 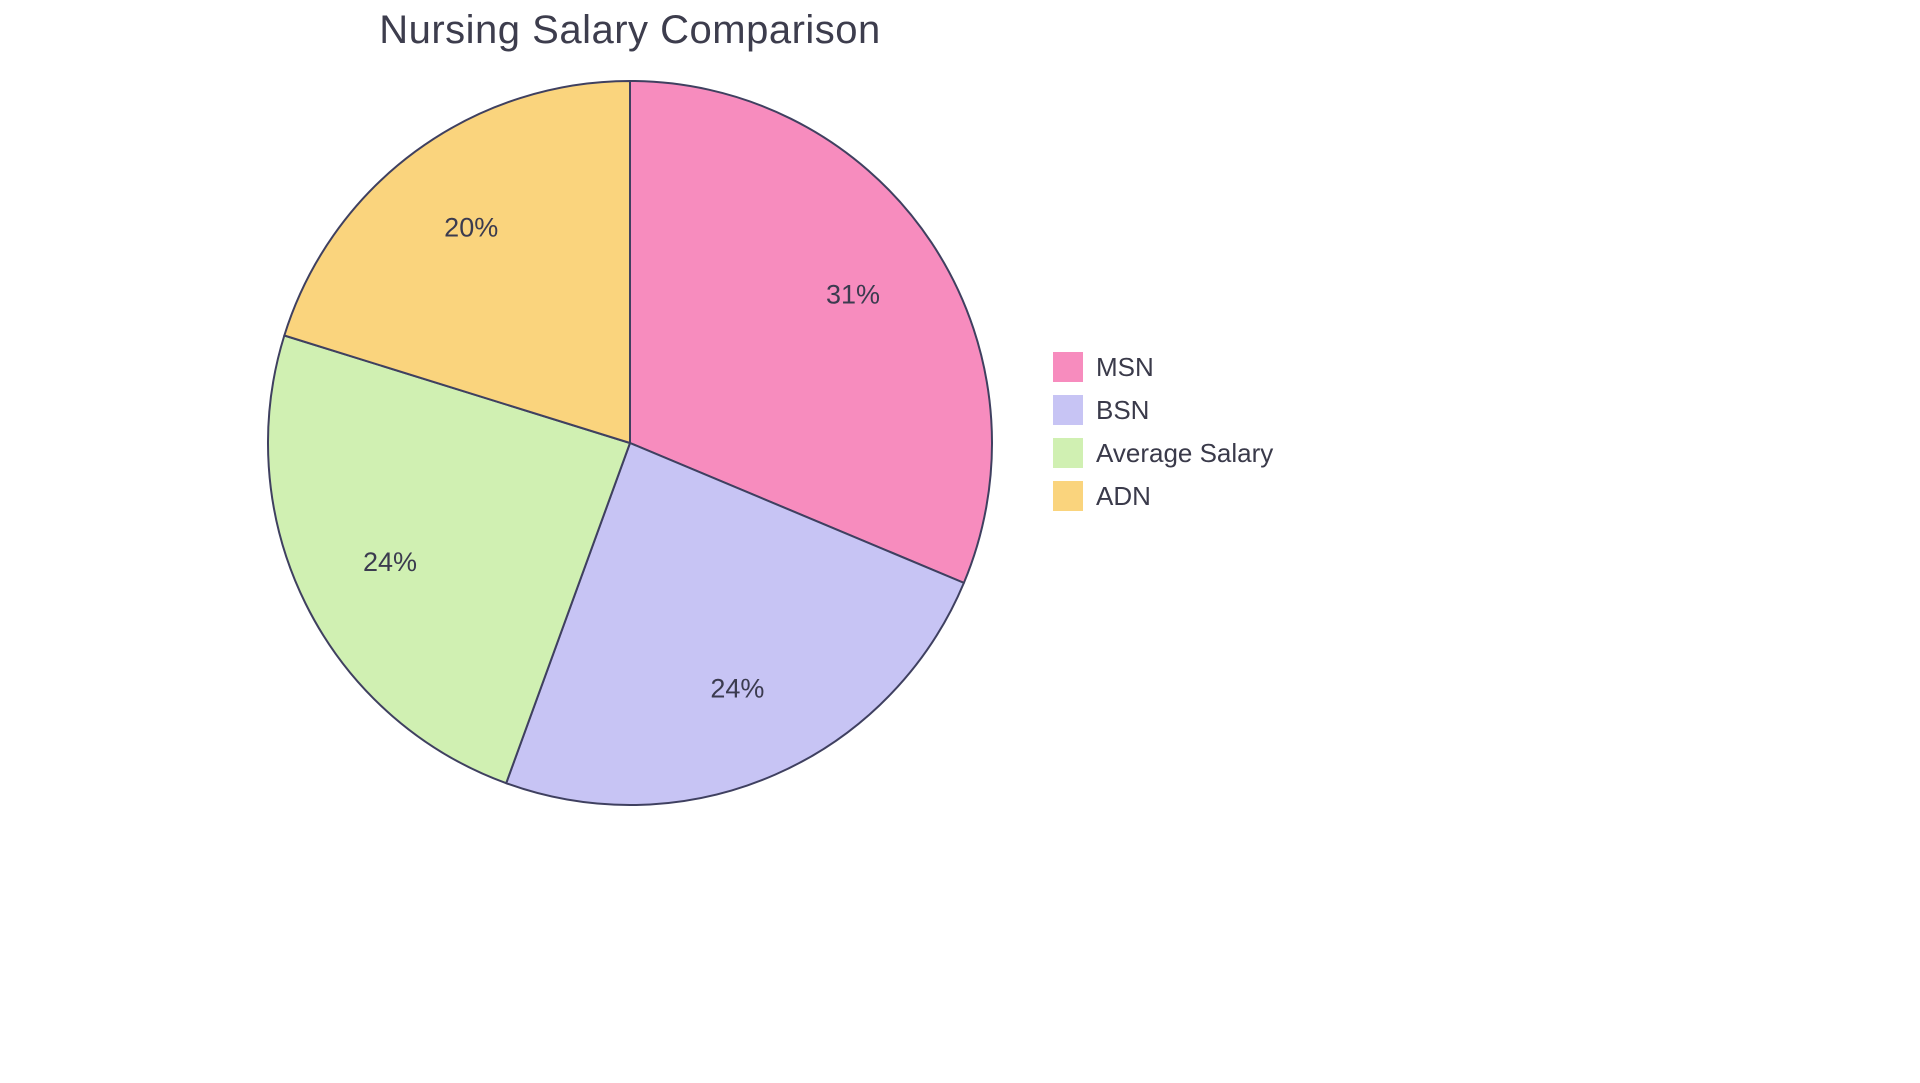 I want to click on pie-slice-msn, so click(x=811, y=332).